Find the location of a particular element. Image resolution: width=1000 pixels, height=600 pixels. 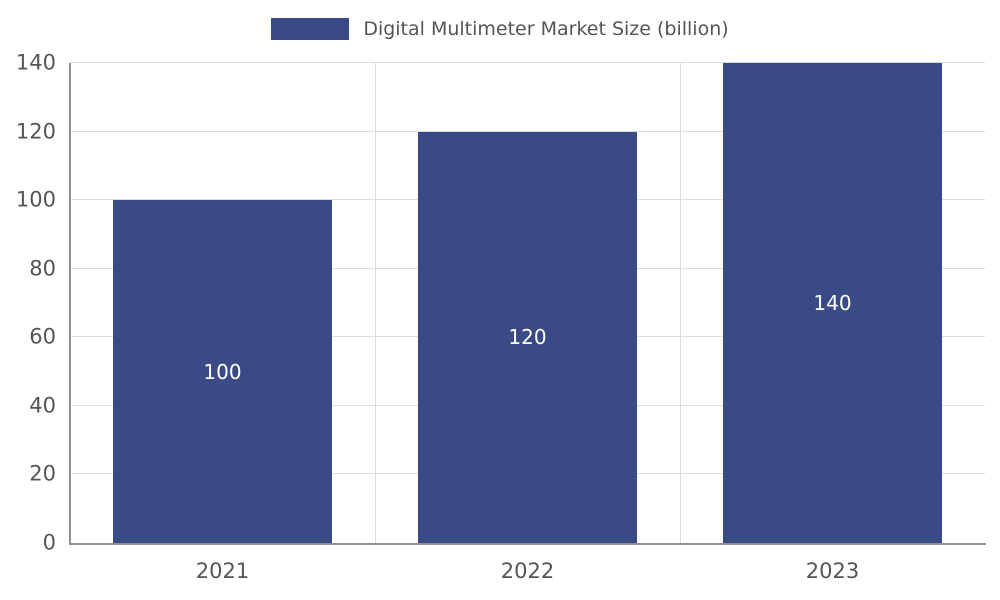

x-axis-line is located at coordinates (527, 544).